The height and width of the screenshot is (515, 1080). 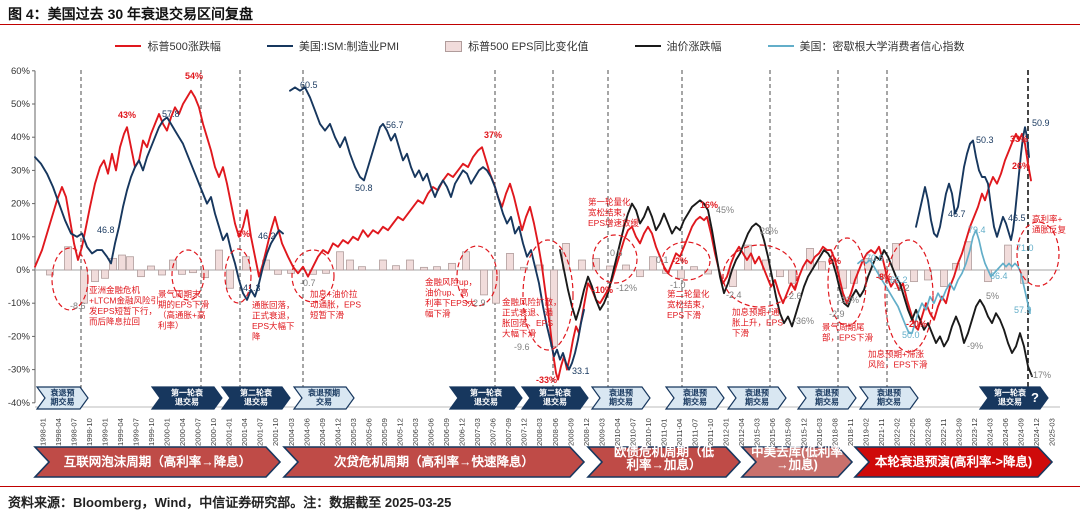 I want to click on data-point-label: -10%, so click(x=602, y=290).